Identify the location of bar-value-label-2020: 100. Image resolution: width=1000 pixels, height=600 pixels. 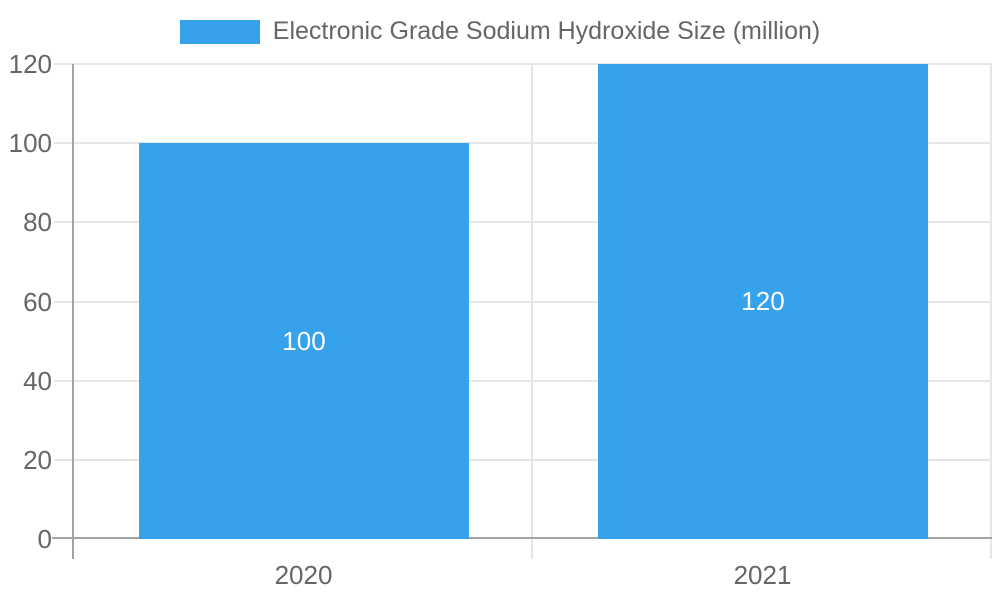
(304, 340).